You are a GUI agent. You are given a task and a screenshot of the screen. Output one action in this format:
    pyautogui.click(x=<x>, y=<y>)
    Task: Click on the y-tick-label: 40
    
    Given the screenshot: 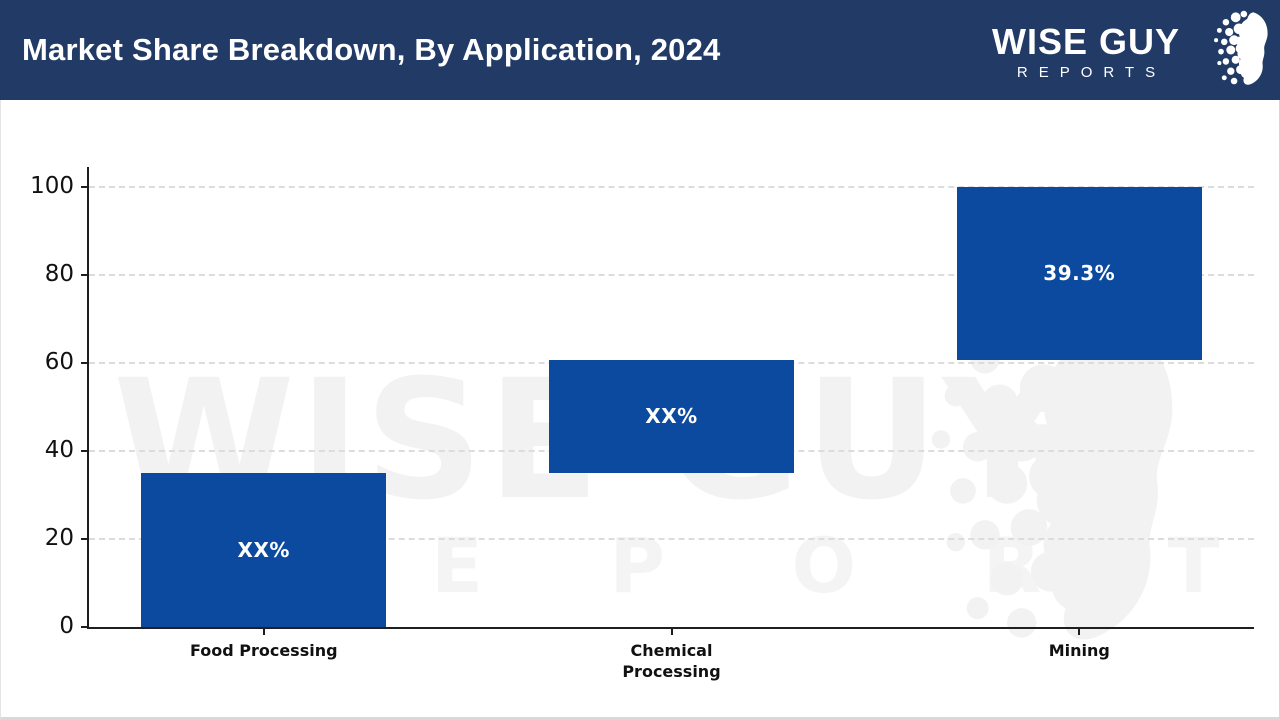 What is the action you would take?
    pyautogui.click(x=59, y=450)
    